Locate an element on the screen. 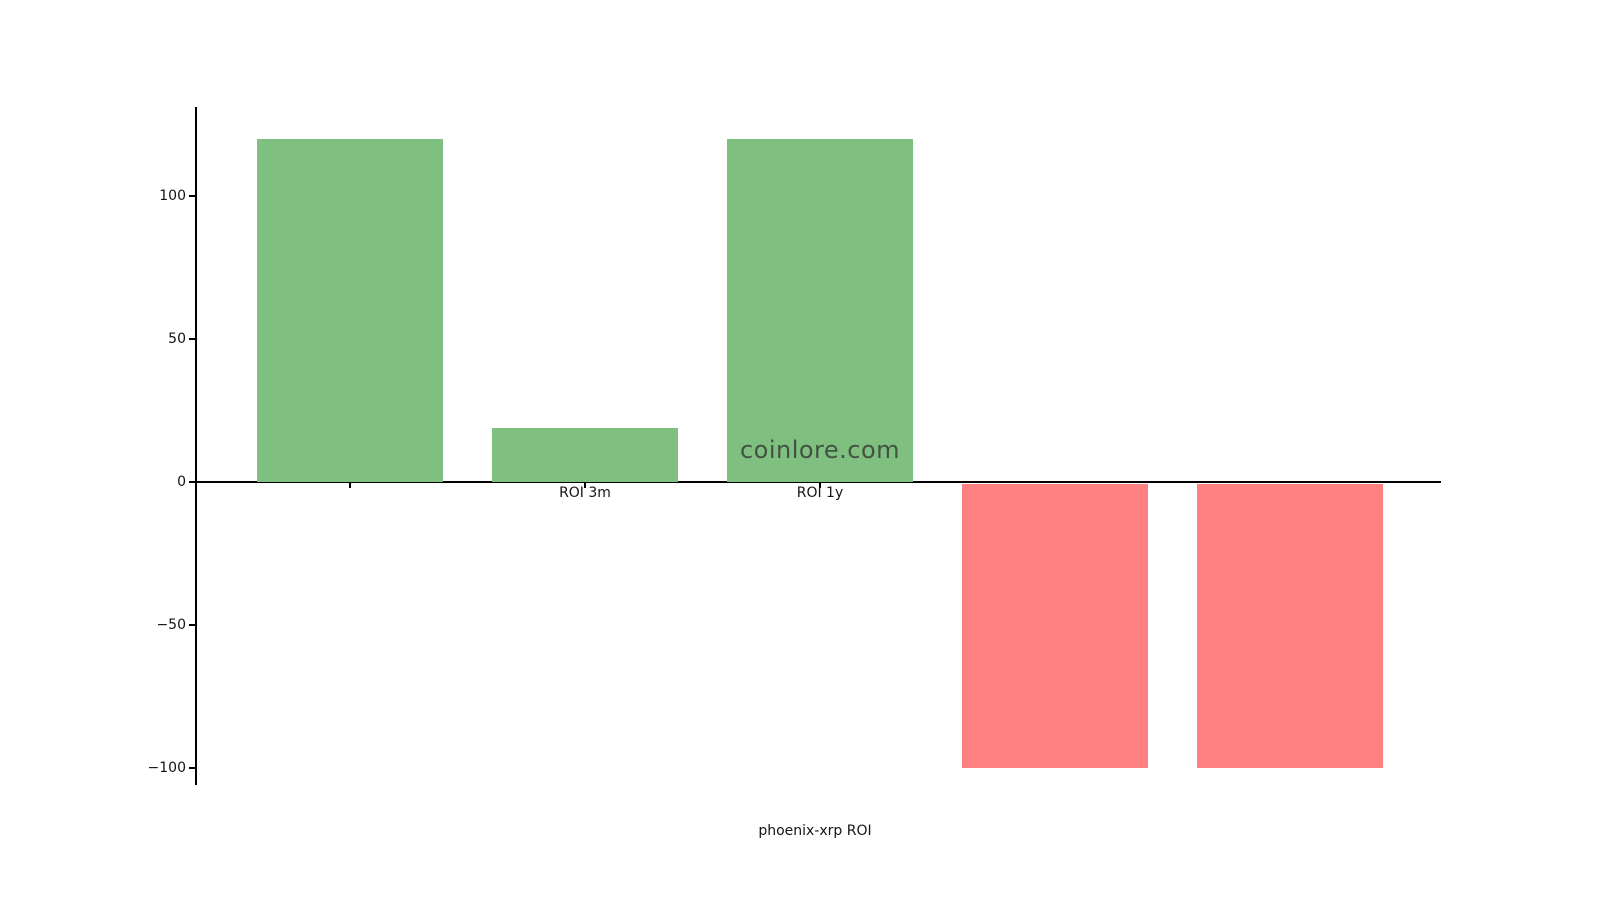 Image resolution: width=1600 pixels, height=900 pixels. y-tick-label: −100 is located at coordinates (166, 768).